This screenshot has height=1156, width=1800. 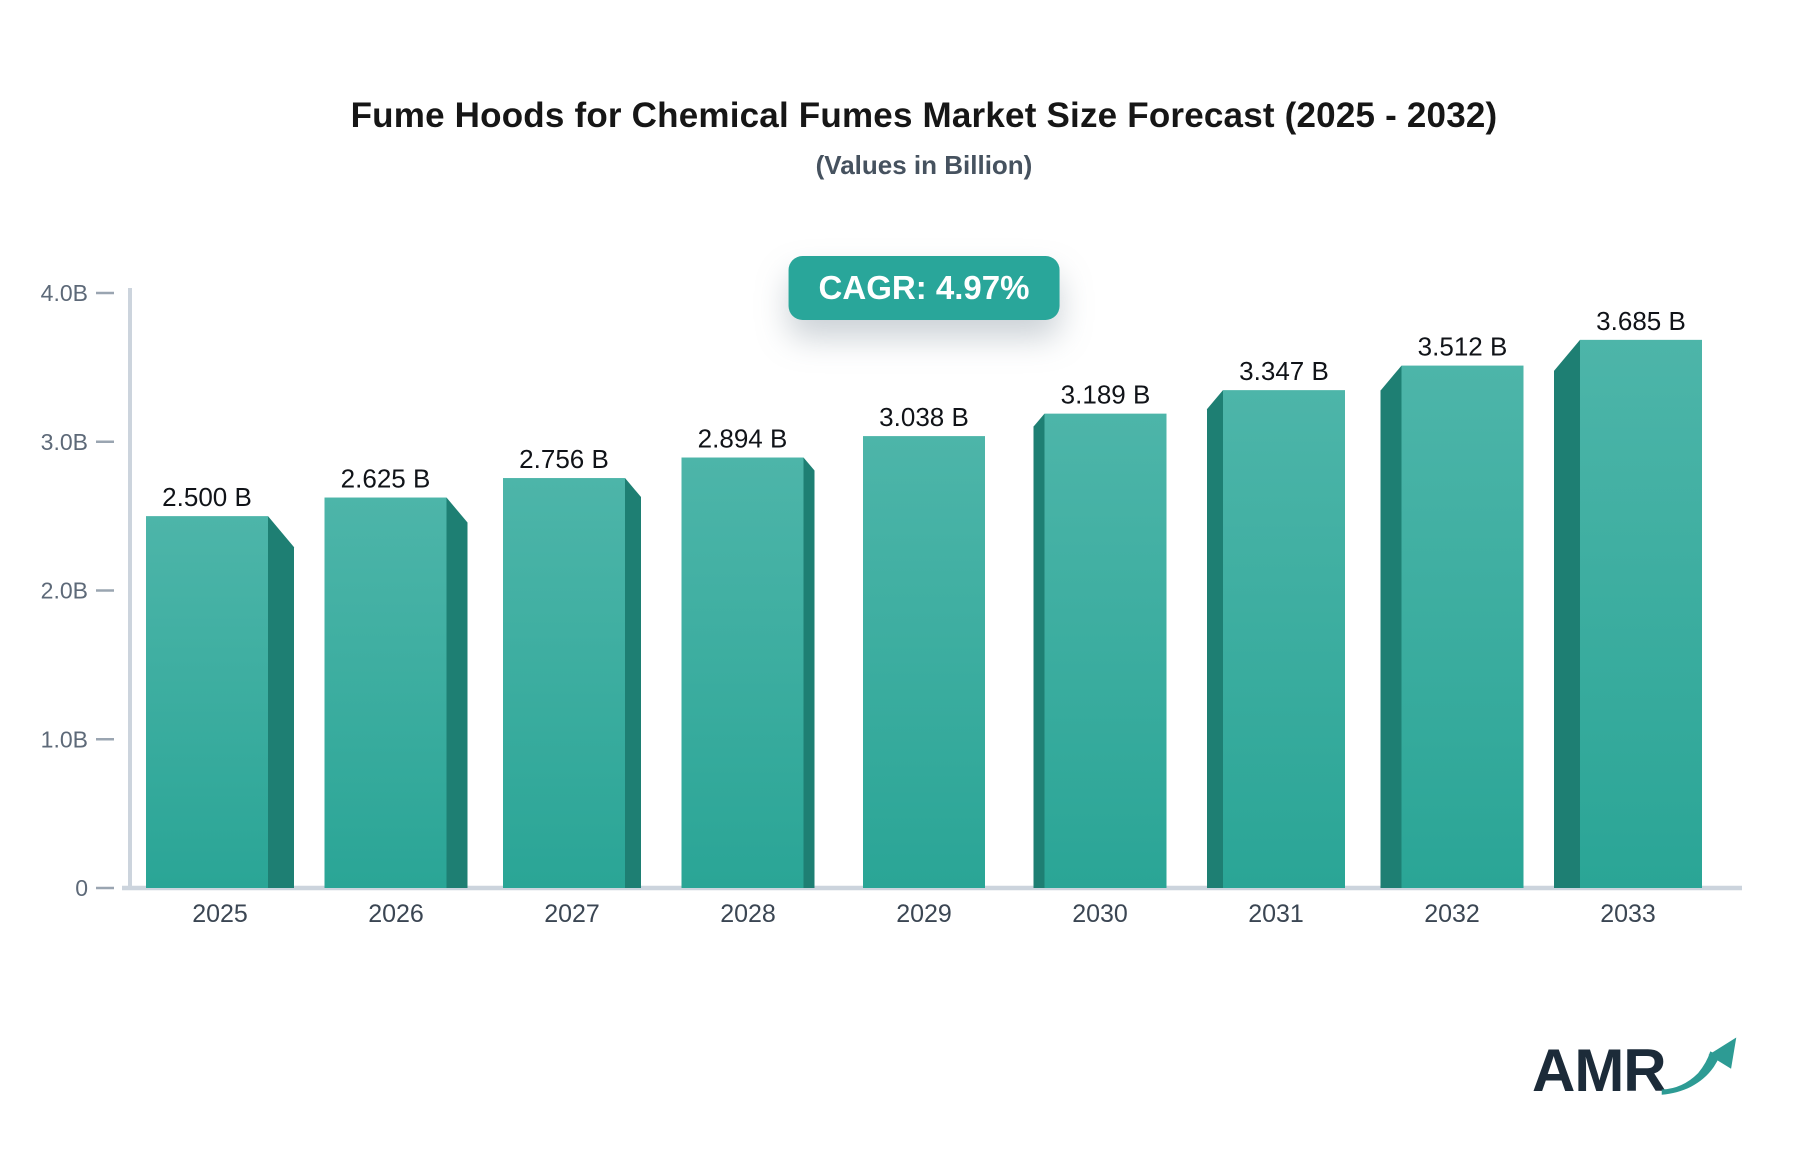 I want to click on amr-logo-text: AMR, so click(x=1599, y=1070).